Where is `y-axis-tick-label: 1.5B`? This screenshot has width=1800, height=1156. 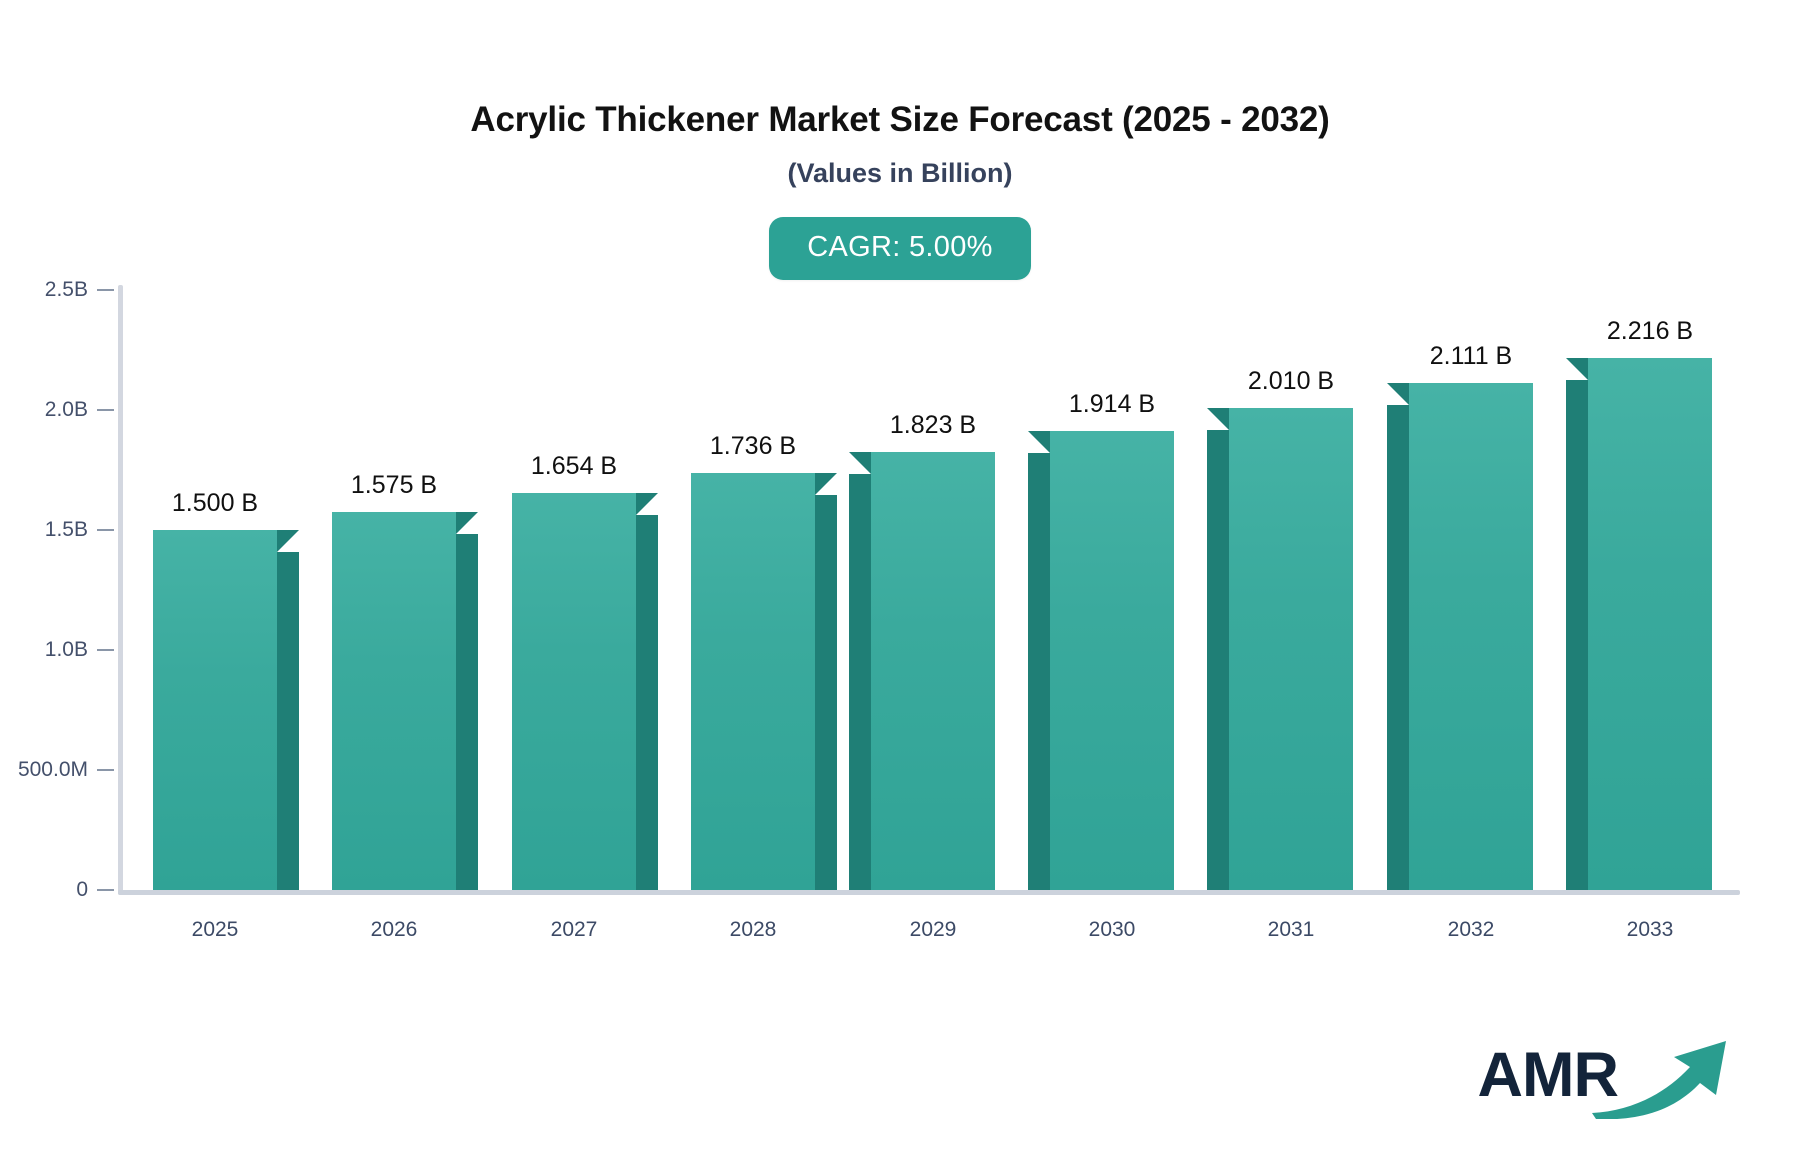 y-axis-tick-label: 1.5B is located at coordinates (66, 529).